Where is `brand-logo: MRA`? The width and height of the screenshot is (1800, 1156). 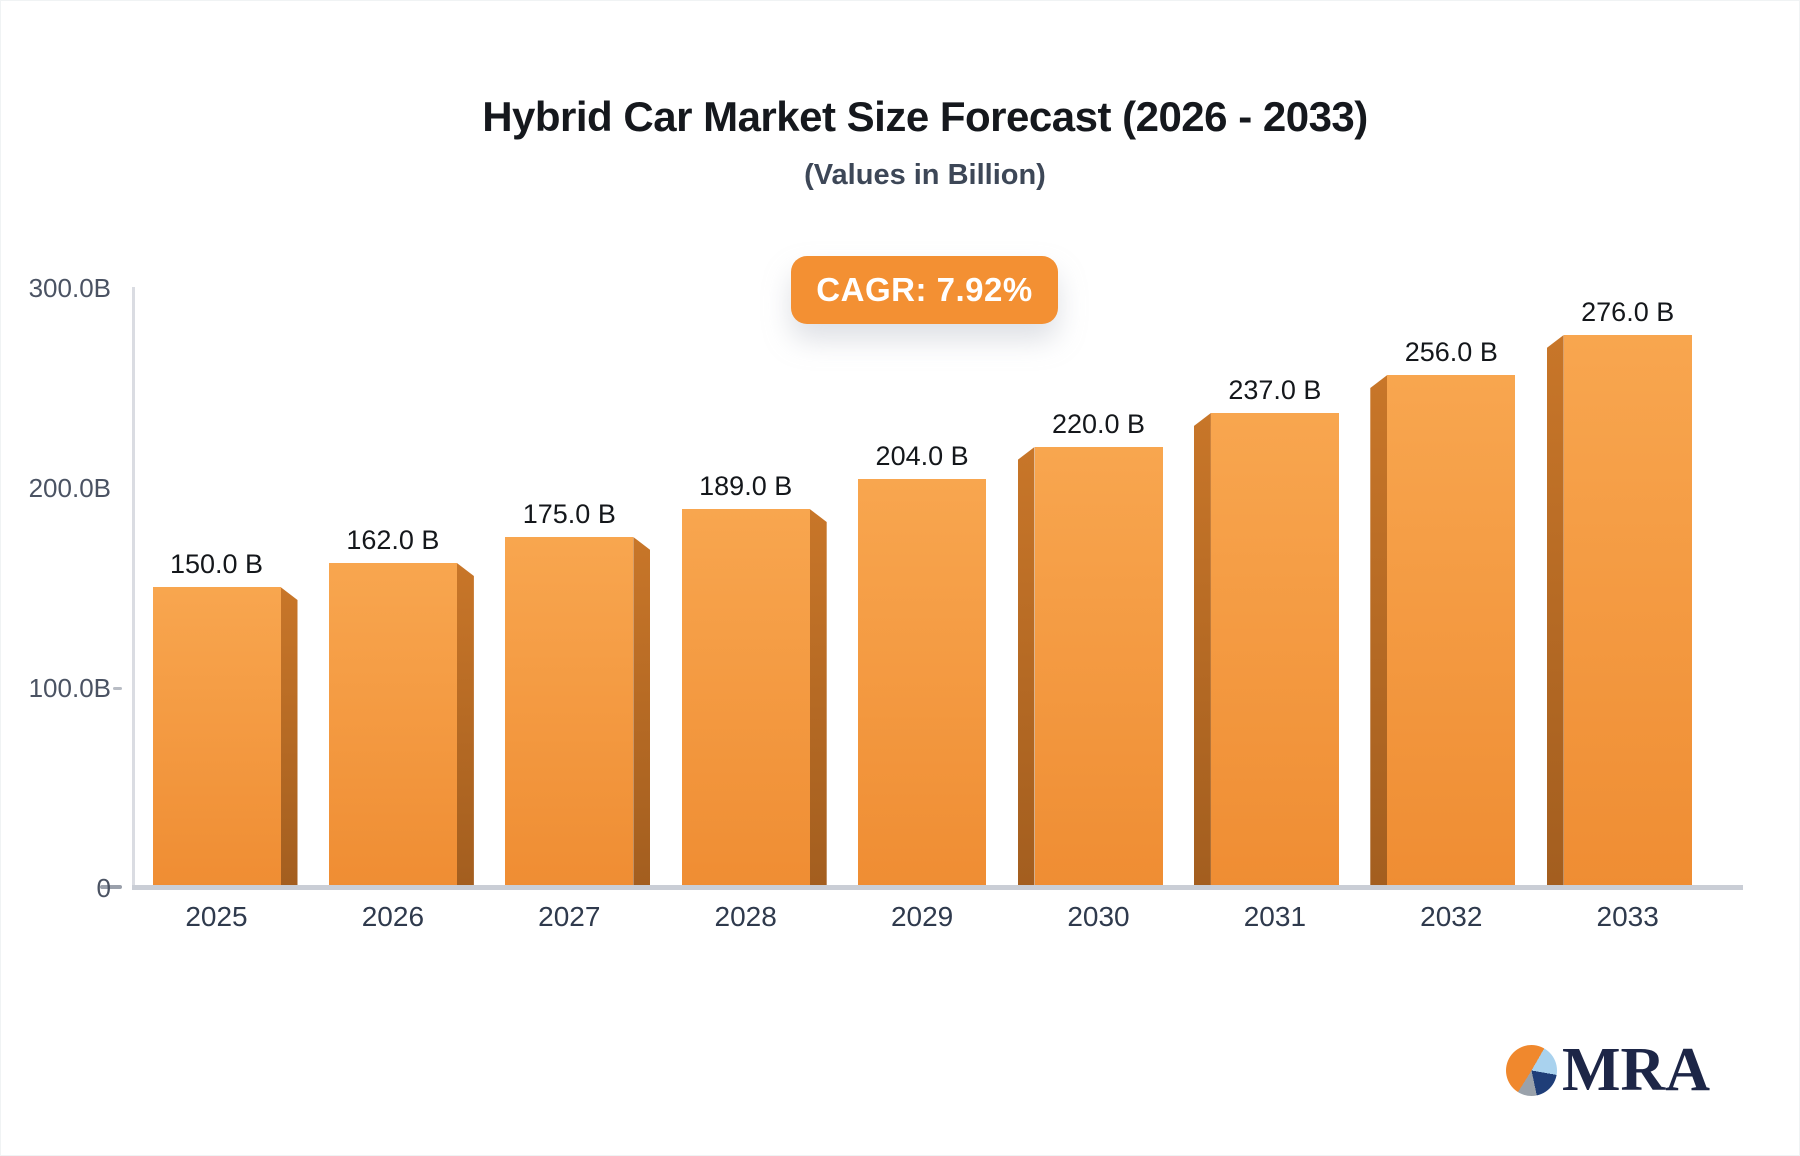 brand-logo: MRA is located at coordinates (1608, 1070).